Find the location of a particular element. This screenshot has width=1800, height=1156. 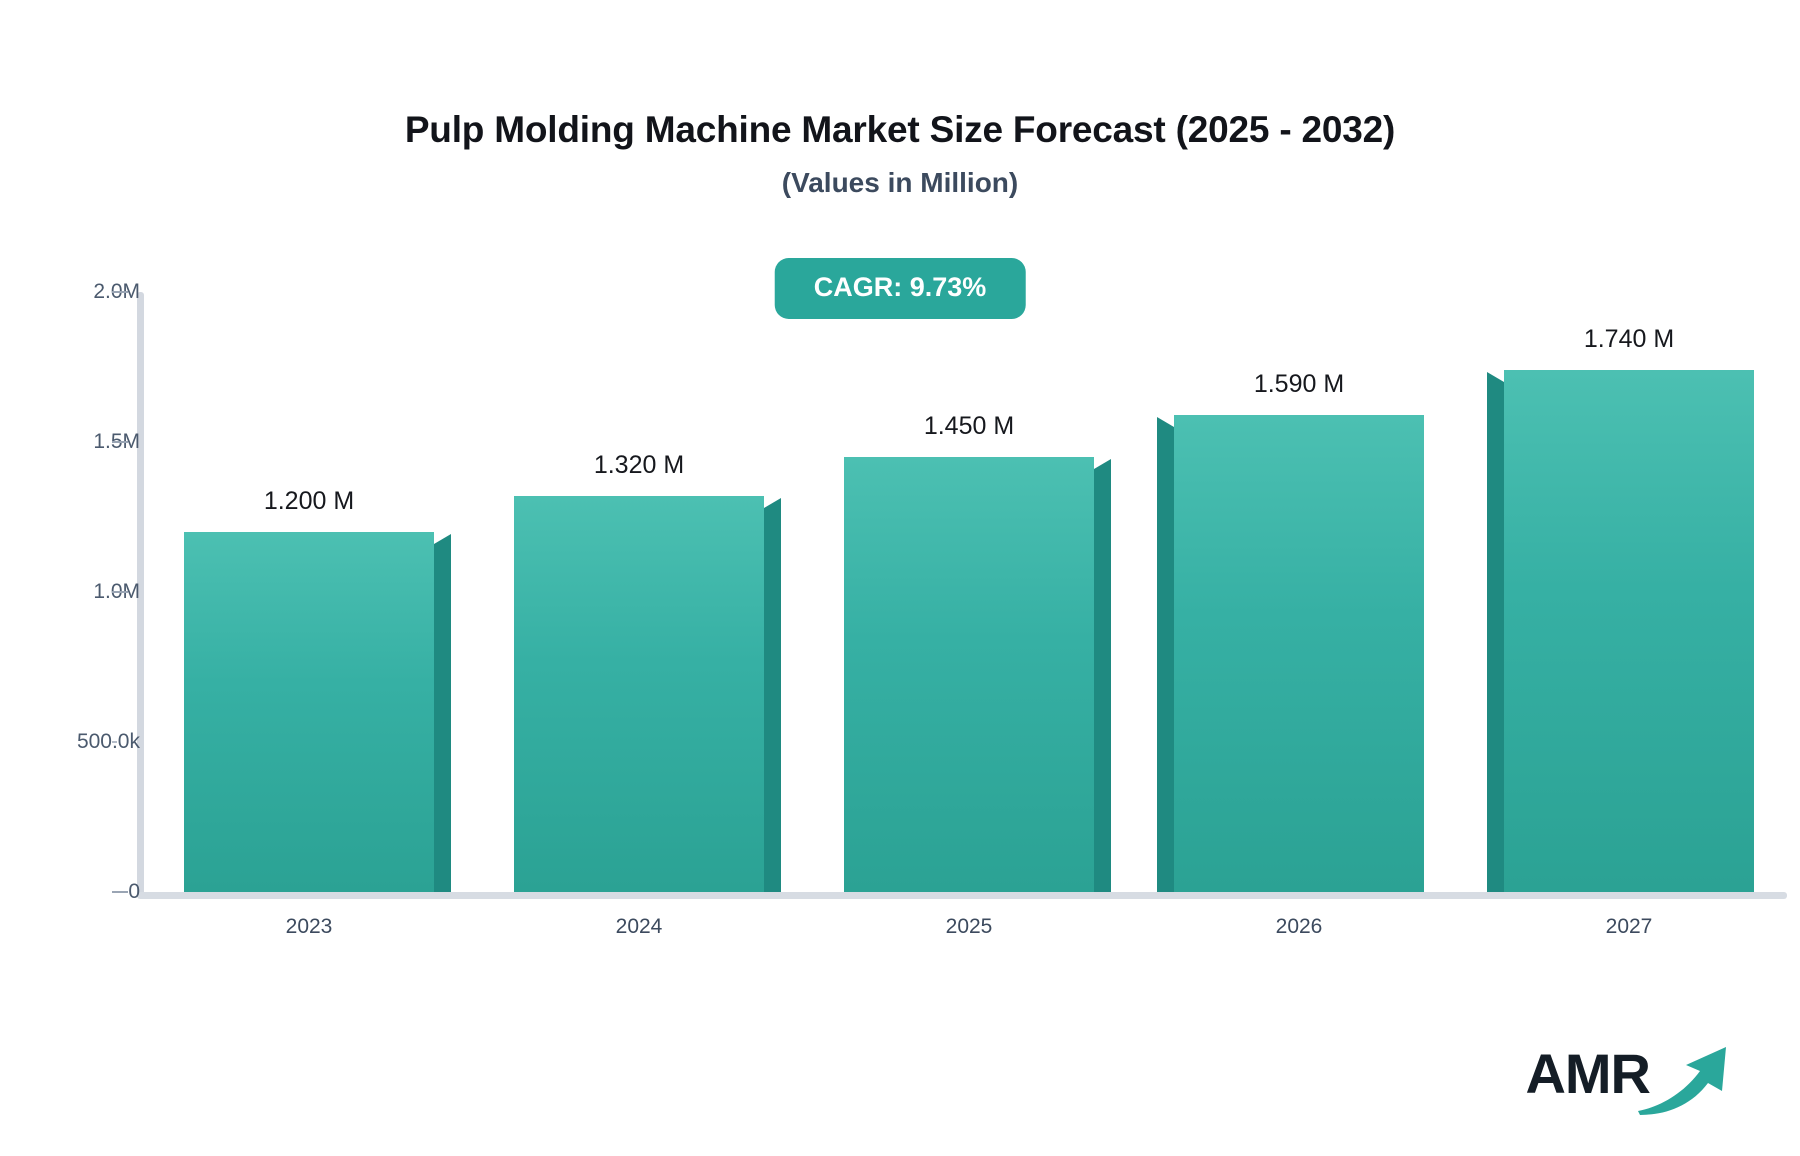

amr-logo: AMR is located at coordinates (1629, 1074).